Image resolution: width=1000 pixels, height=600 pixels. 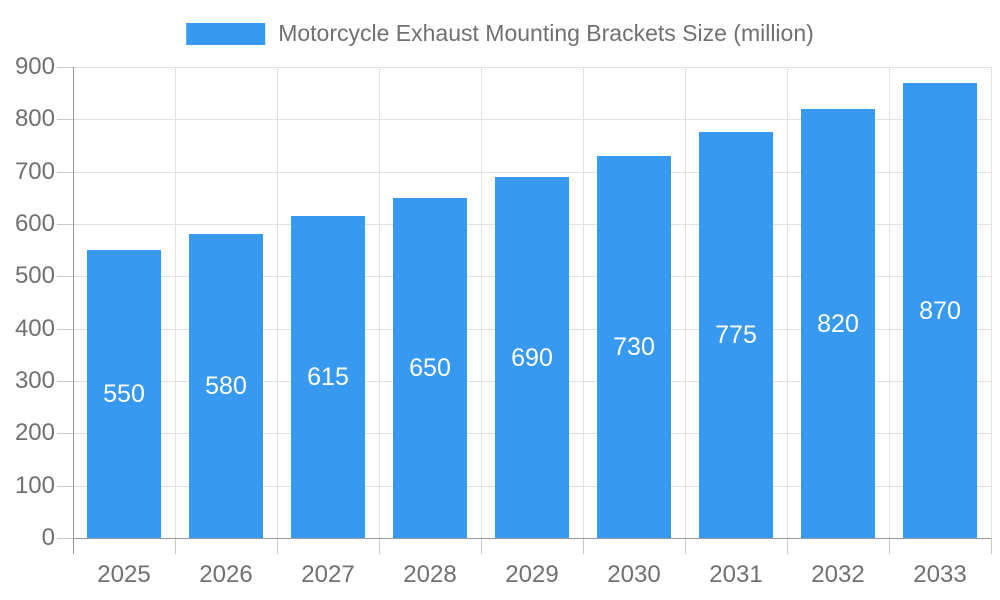 I want to click on bar-2031, so click(x=736, y=335).